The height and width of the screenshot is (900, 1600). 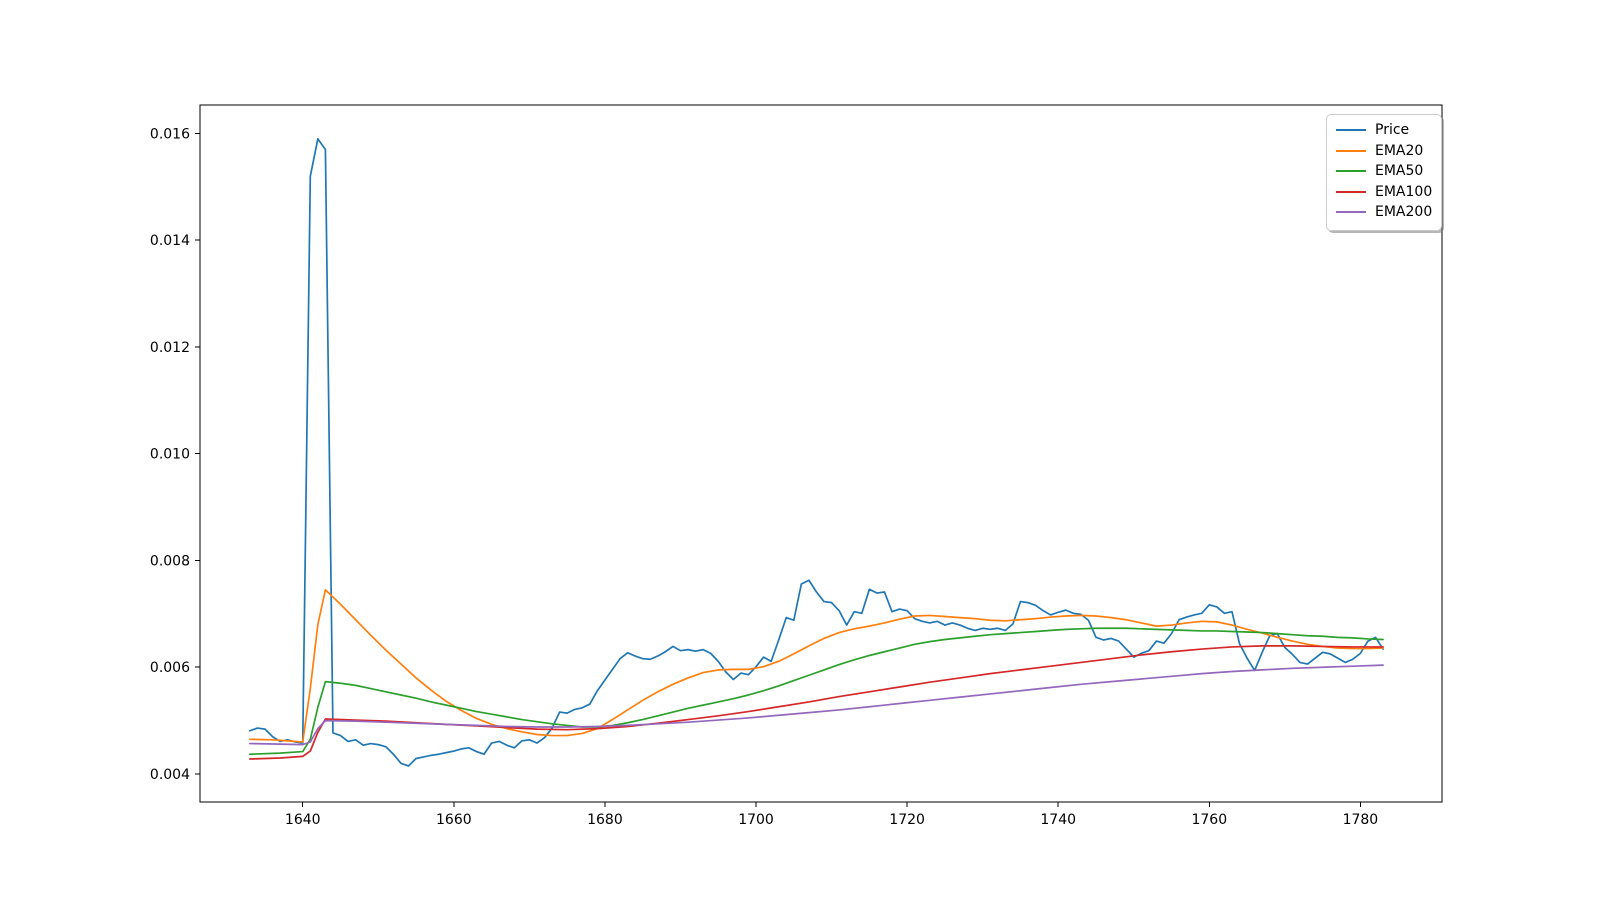 What do you see at coordinates (170, 668) in the screenshot?
I see `y-tick-label: 0.006` at bounding box center [170, 668].